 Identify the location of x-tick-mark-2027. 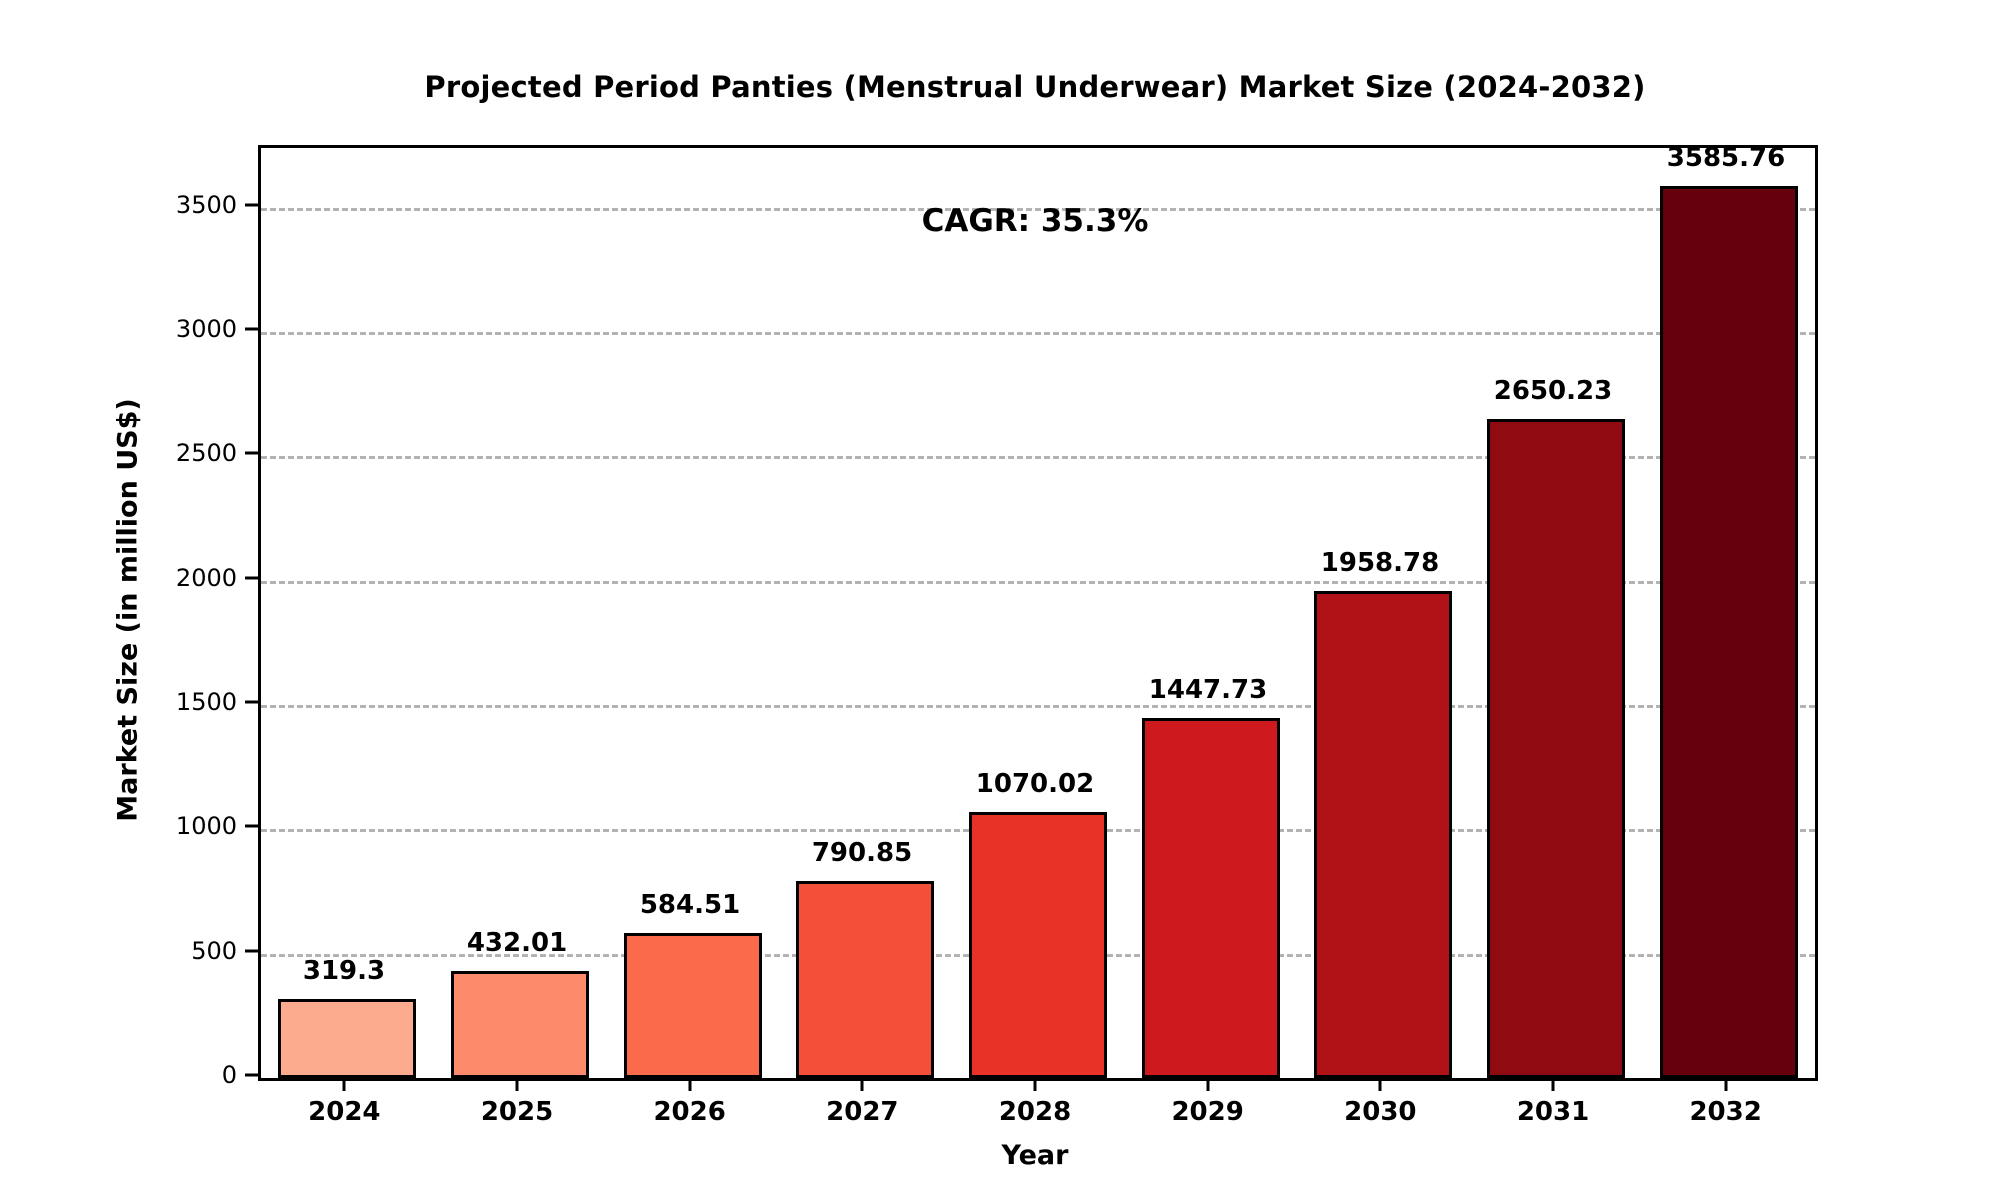
(862, 1084).